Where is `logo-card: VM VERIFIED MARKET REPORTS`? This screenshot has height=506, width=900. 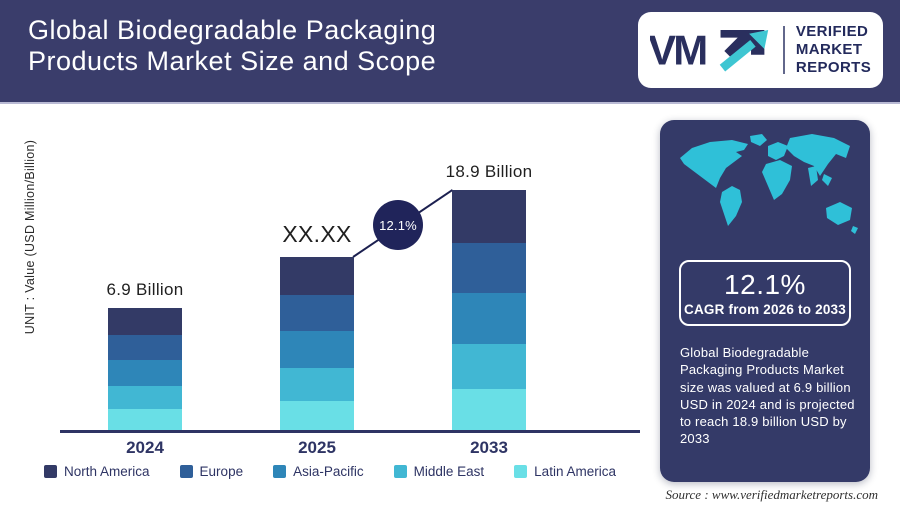 logo-card: VM VERIFIED MARKET REPORTS is located at coordinates (760, 50).